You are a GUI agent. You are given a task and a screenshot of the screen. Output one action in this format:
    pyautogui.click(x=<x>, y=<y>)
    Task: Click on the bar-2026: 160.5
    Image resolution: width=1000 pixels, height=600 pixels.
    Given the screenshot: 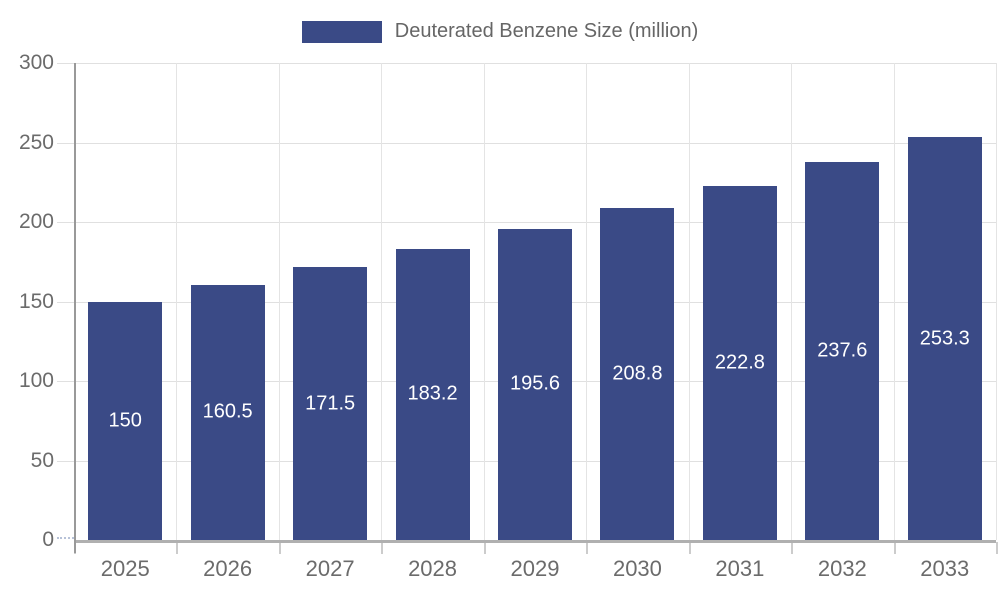 What is the action you would take?
    pyautogui.click(x=227, y=412)
    